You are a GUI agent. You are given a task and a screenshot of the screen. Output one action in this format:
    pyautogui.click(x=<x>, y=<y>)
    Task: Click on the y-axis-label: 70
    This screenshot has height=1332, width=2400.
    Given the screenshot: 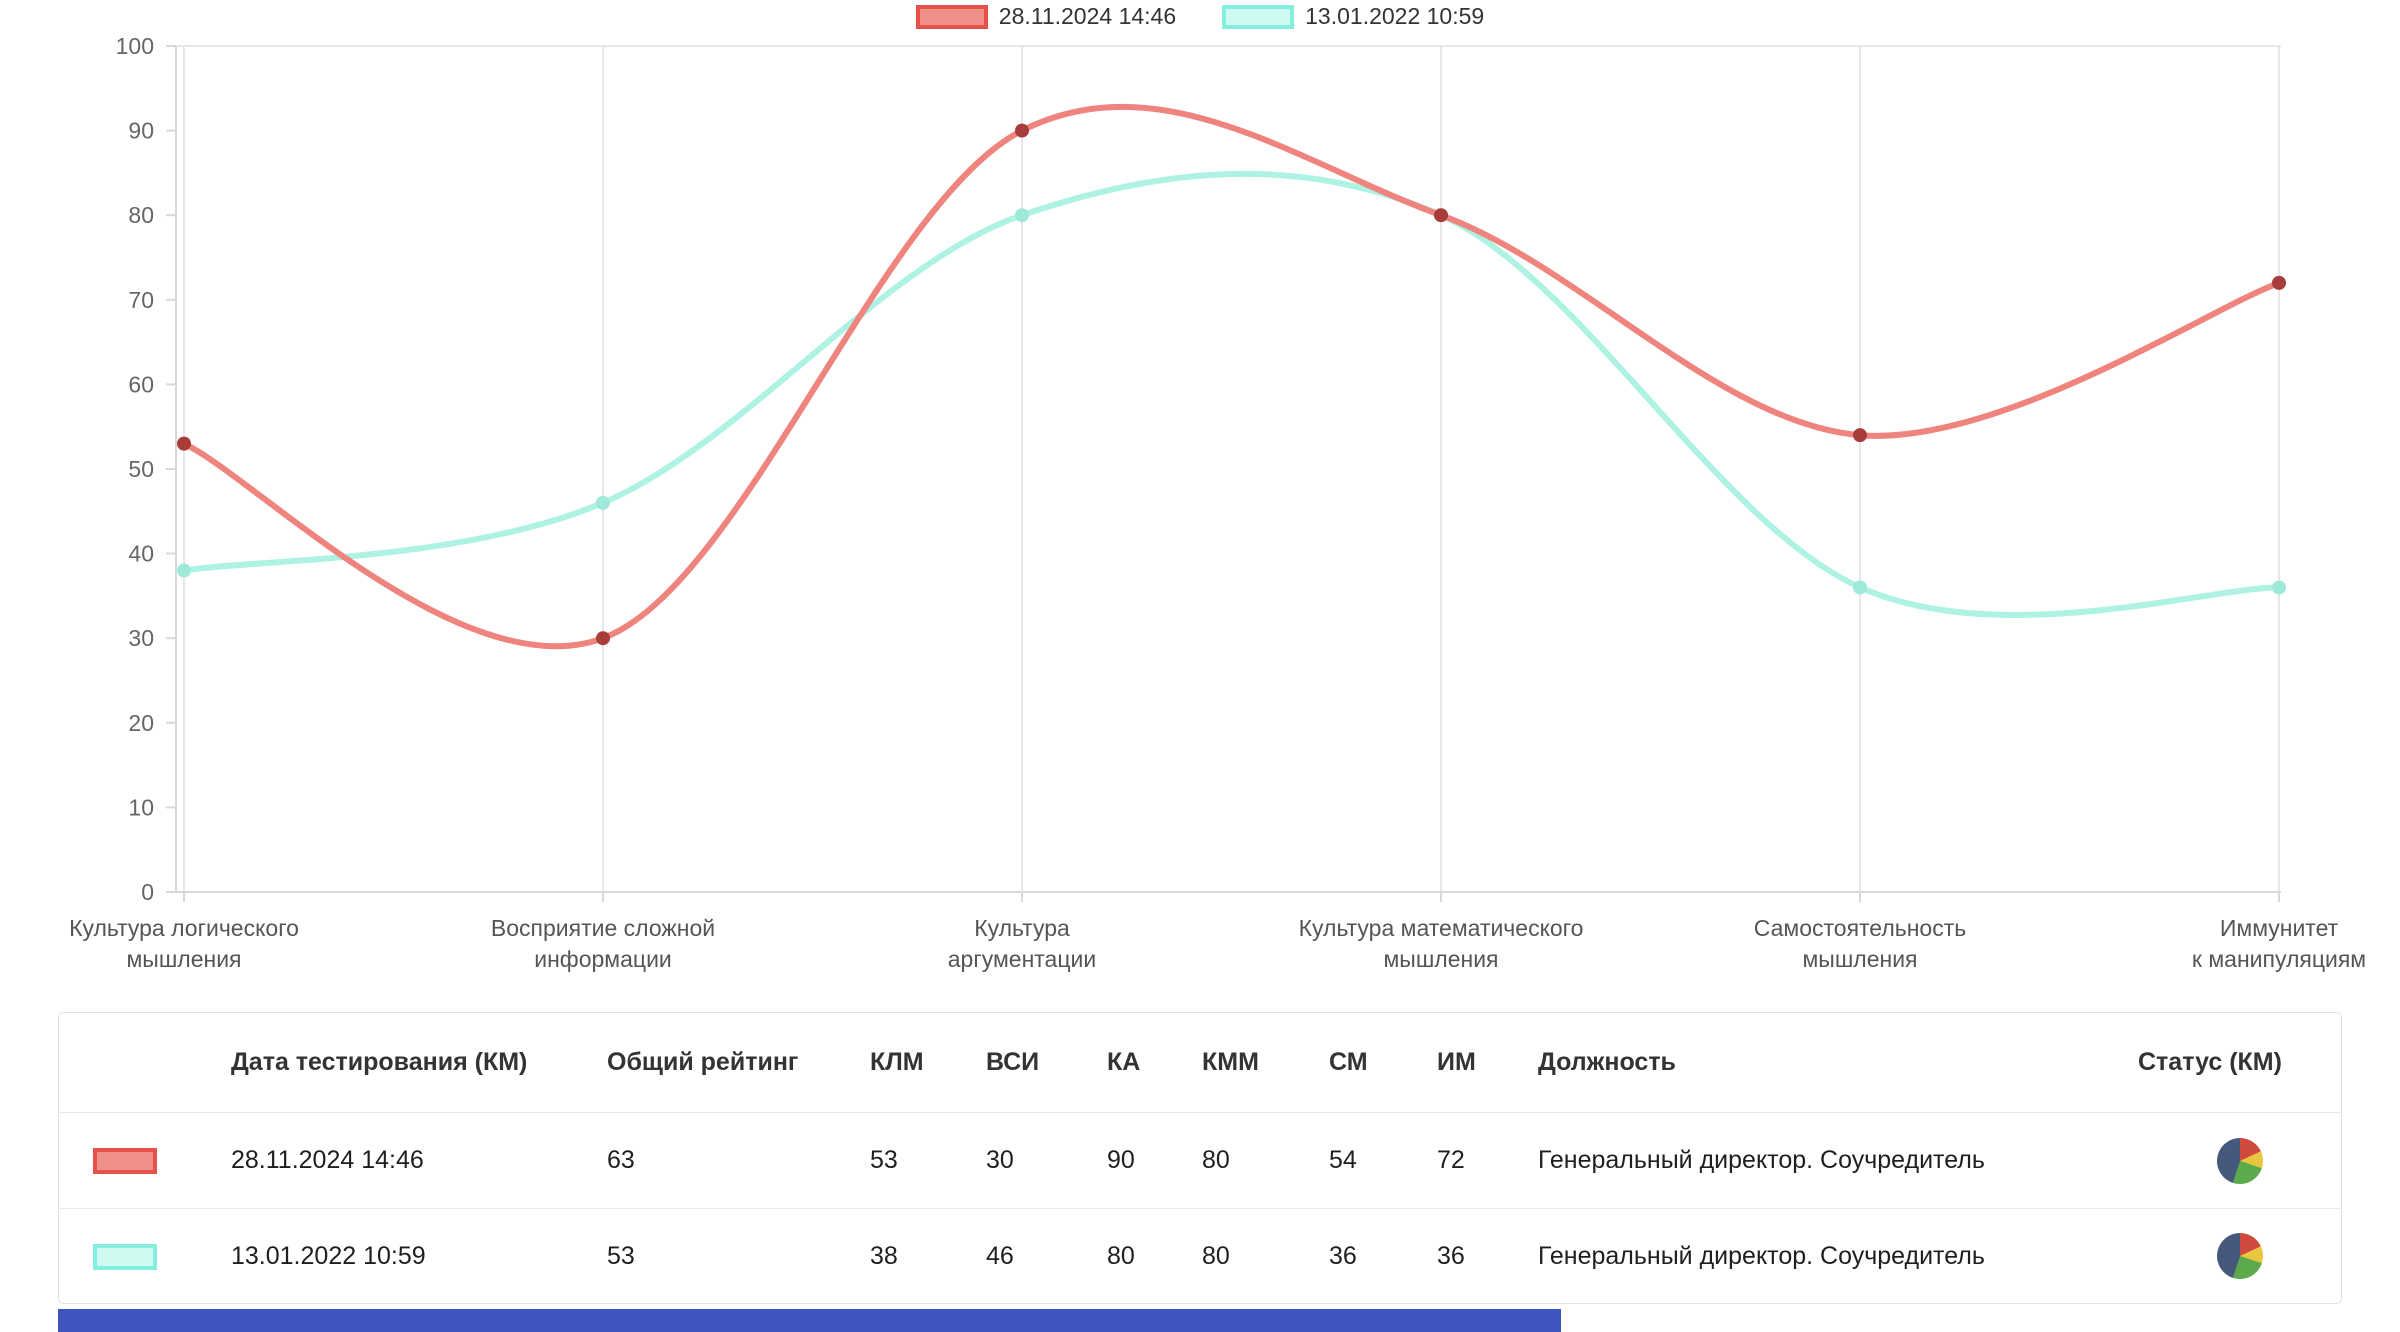 What is the action you would take?
    pyautogui.click(x=141, y=300)
    